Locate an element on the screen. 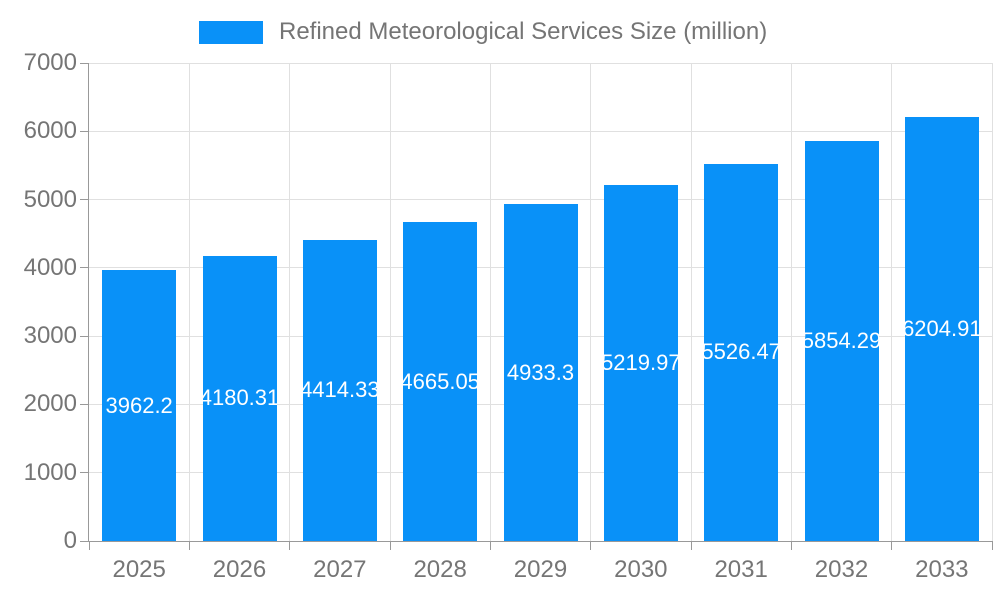 Image resolution: width=1000 pixels, height=600 pixels. bar-value-label: 6204.91 is located at coordinates (941, 329).